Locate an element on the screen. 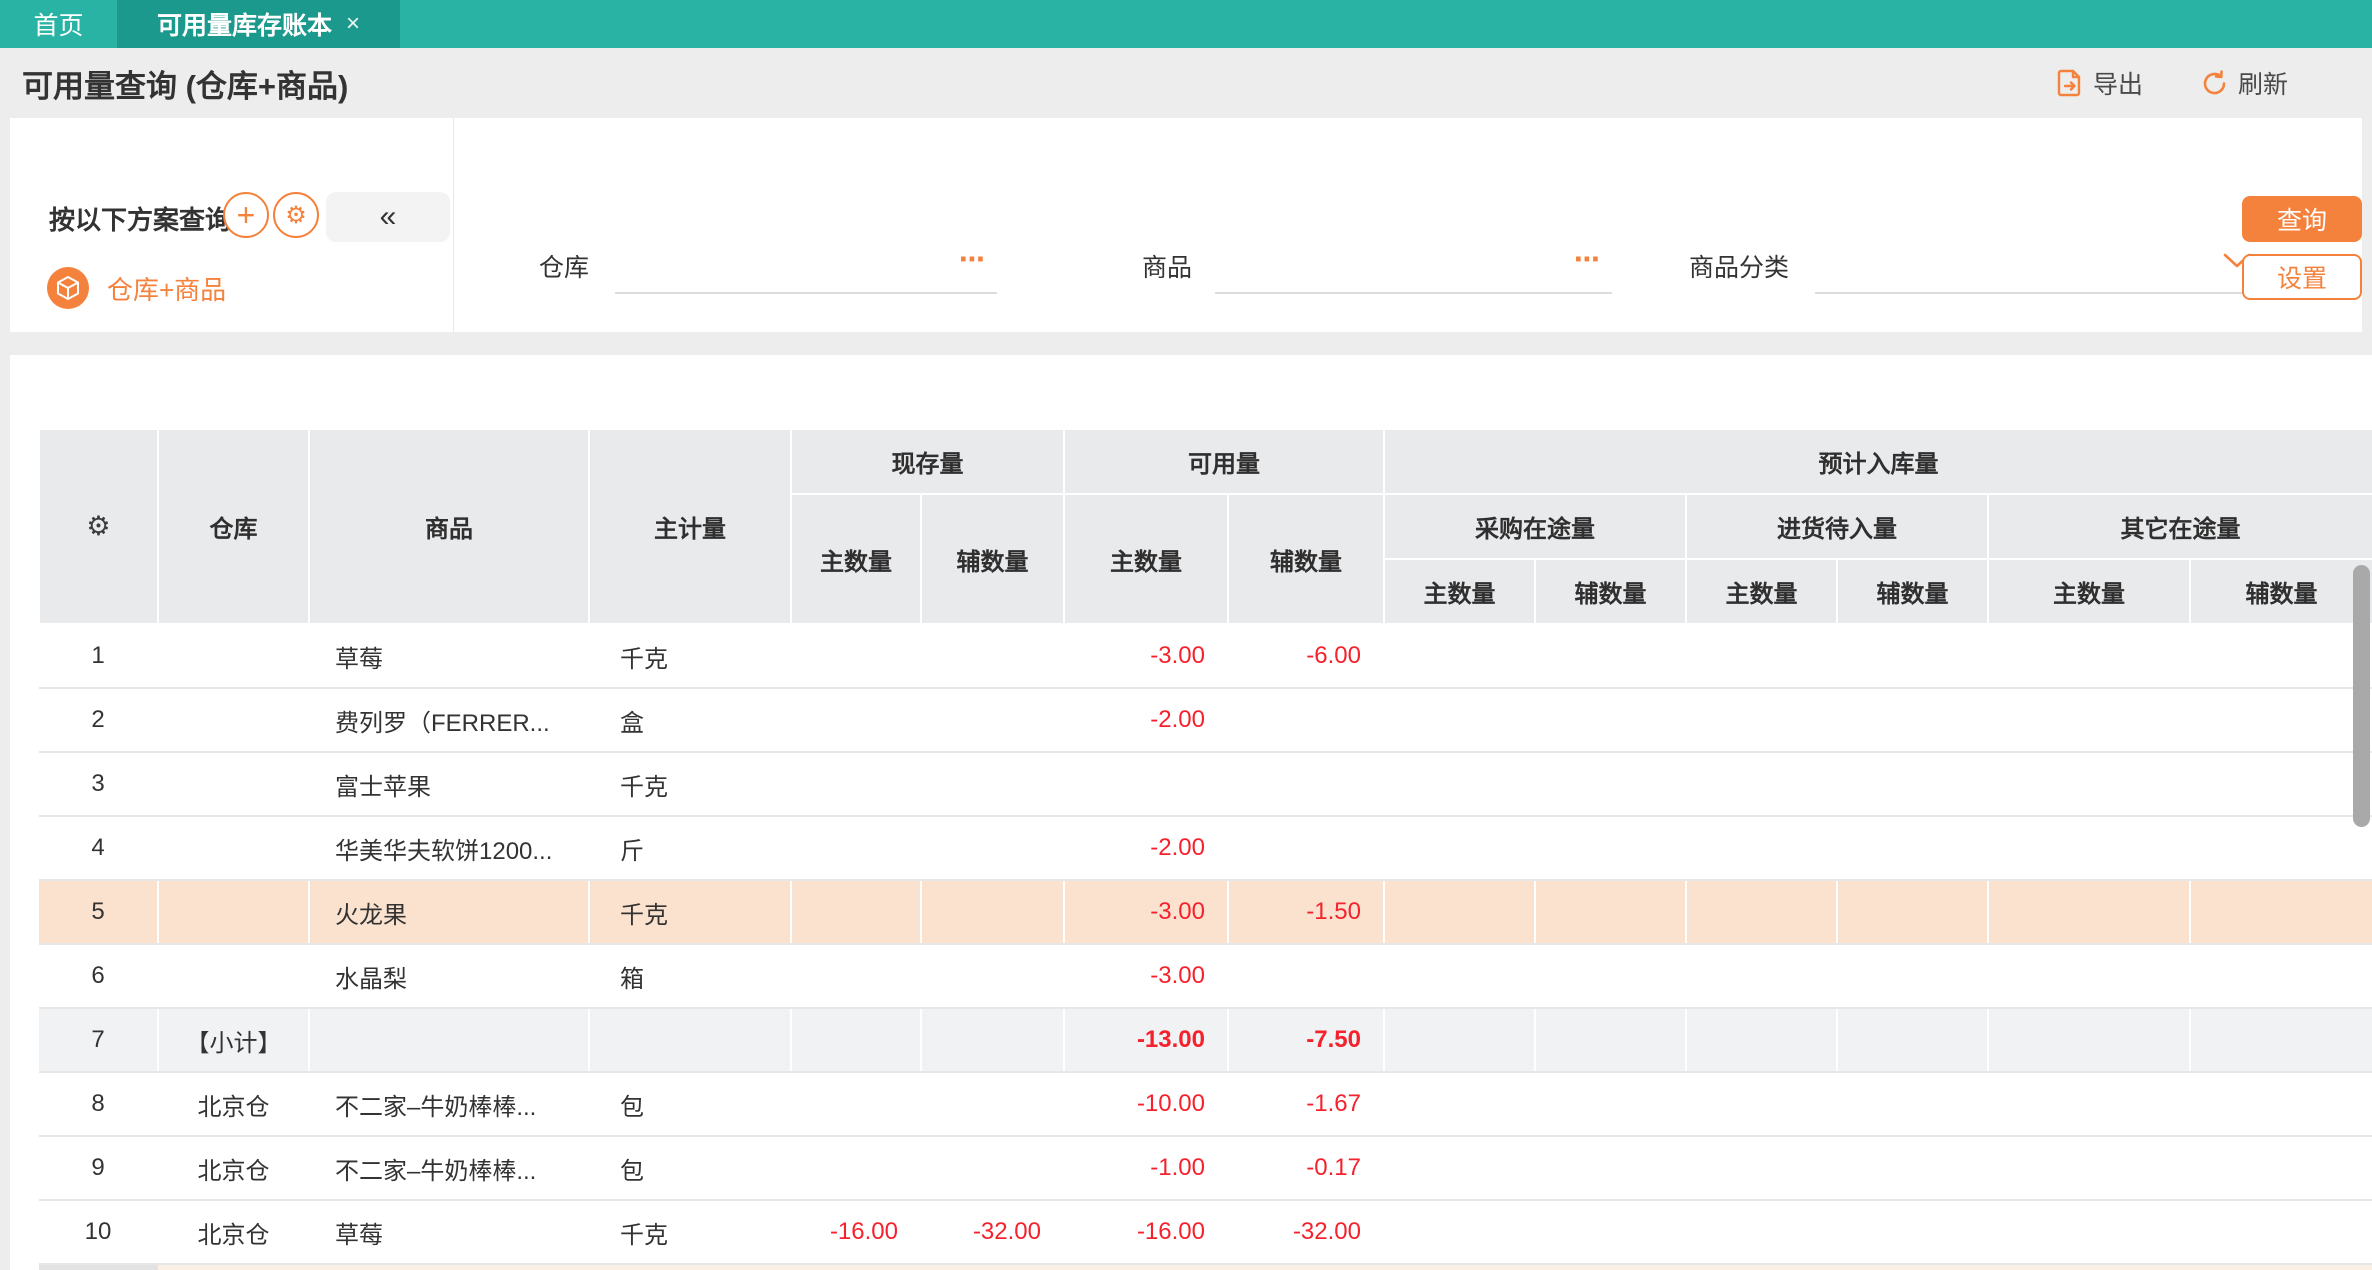 The width and height of the screenshot is (2372, 1270). header-unit: 主计量 is located at coordinates (690, 526).